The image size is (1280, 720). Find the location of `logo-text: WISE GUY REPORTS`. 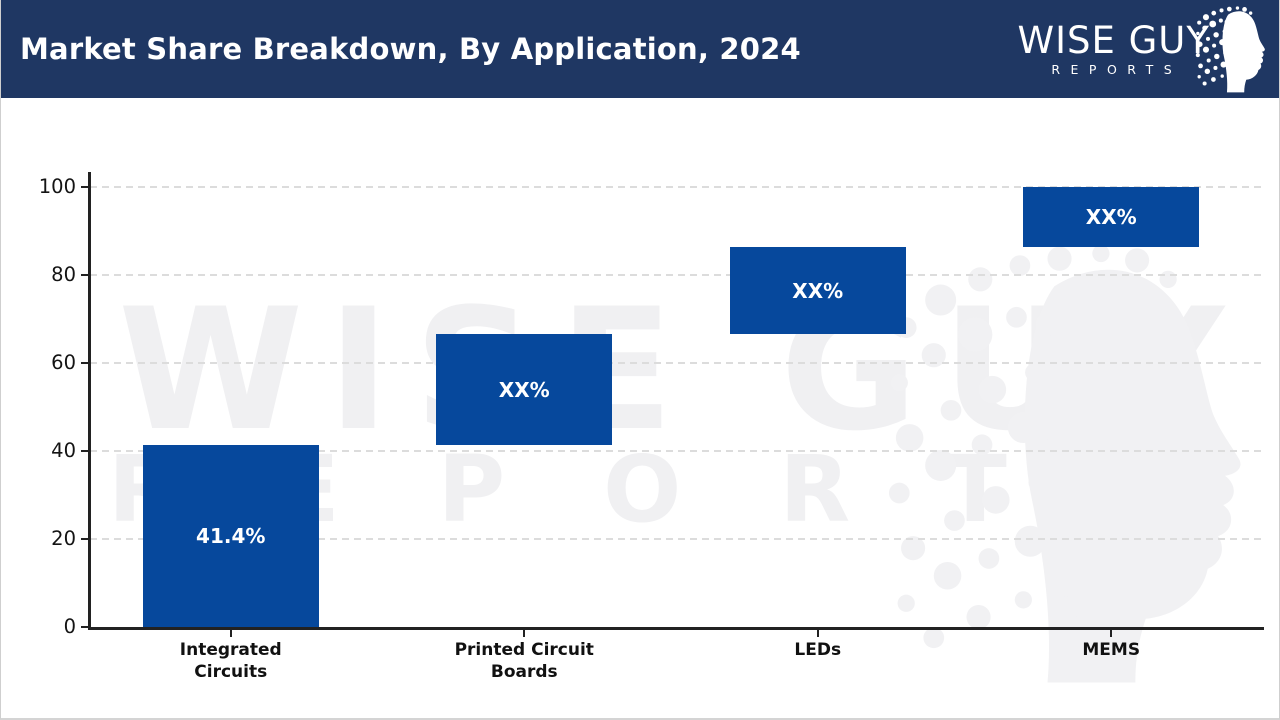

logo-text: WISE GUY REPORTS is located at coordinates (1114, 49).